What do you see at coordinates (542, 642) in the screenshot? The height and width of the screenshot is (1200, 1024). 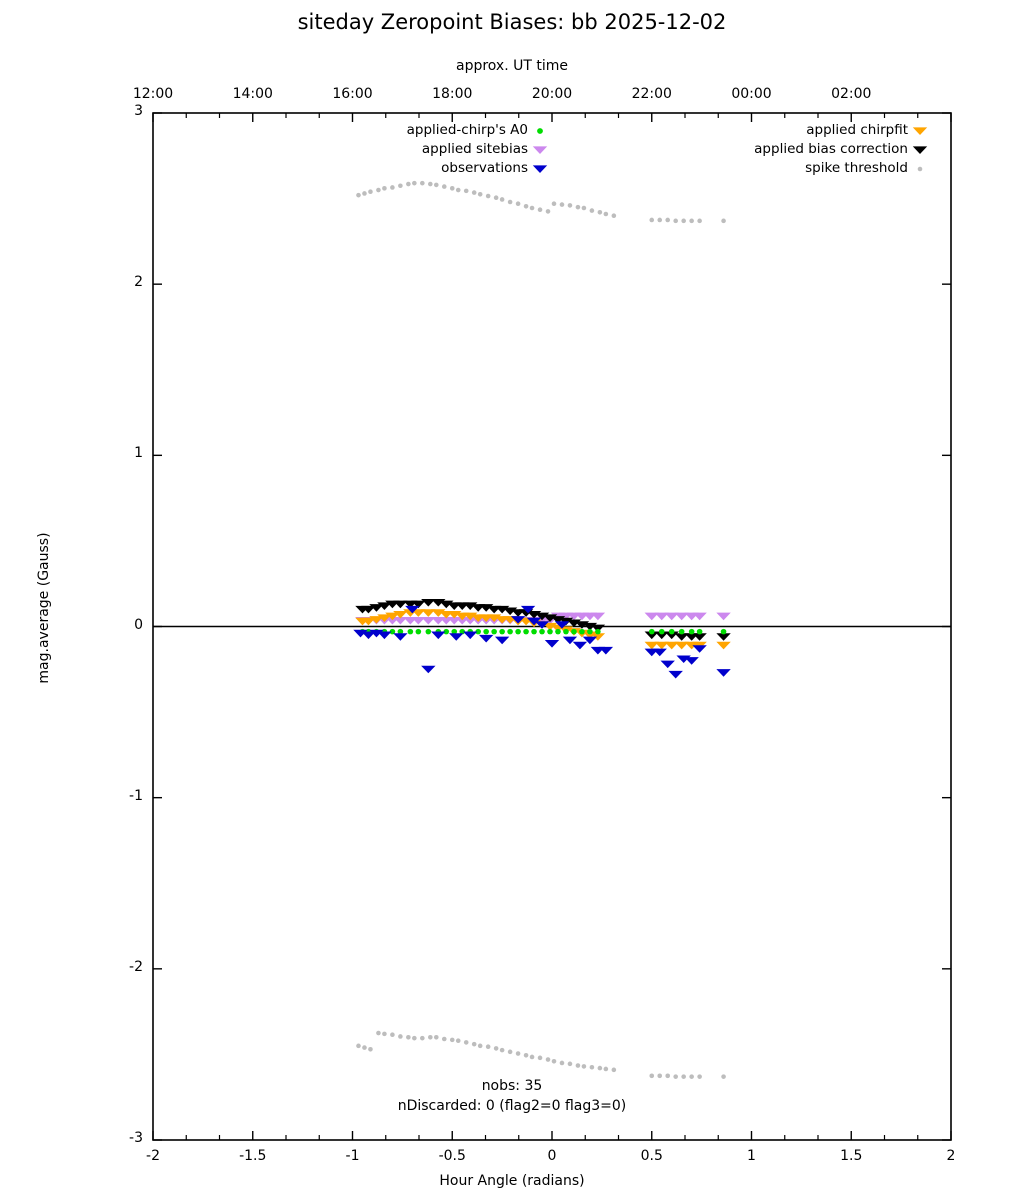 I see `series-observations` at bounding box center [542, 642].